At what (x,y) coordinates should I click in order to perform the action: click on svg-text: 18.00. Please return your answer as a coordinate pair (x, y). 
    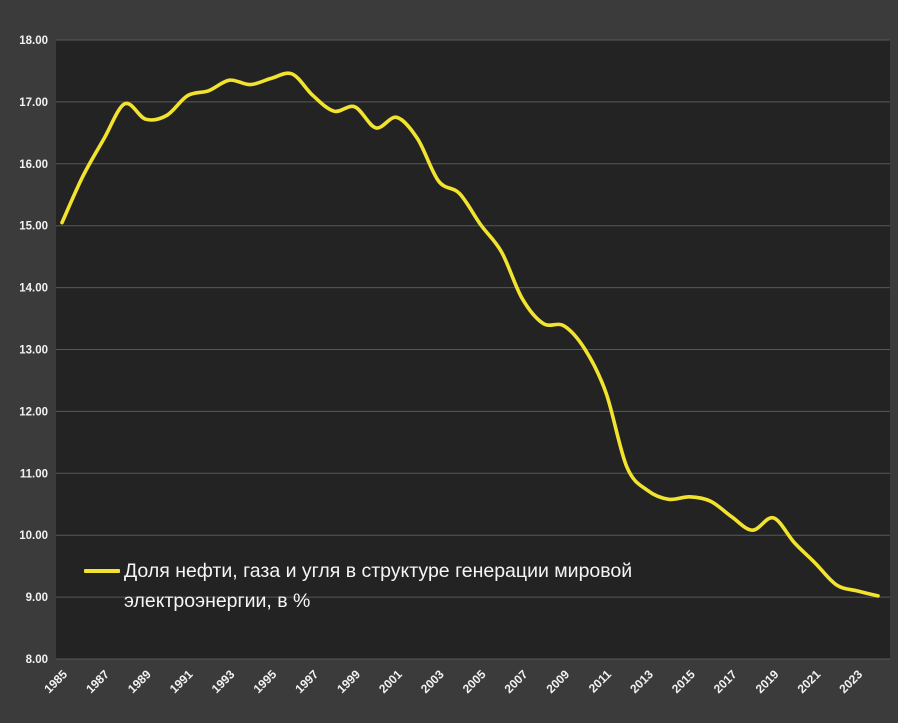
    Looking at the image, I should click on (33, 41).